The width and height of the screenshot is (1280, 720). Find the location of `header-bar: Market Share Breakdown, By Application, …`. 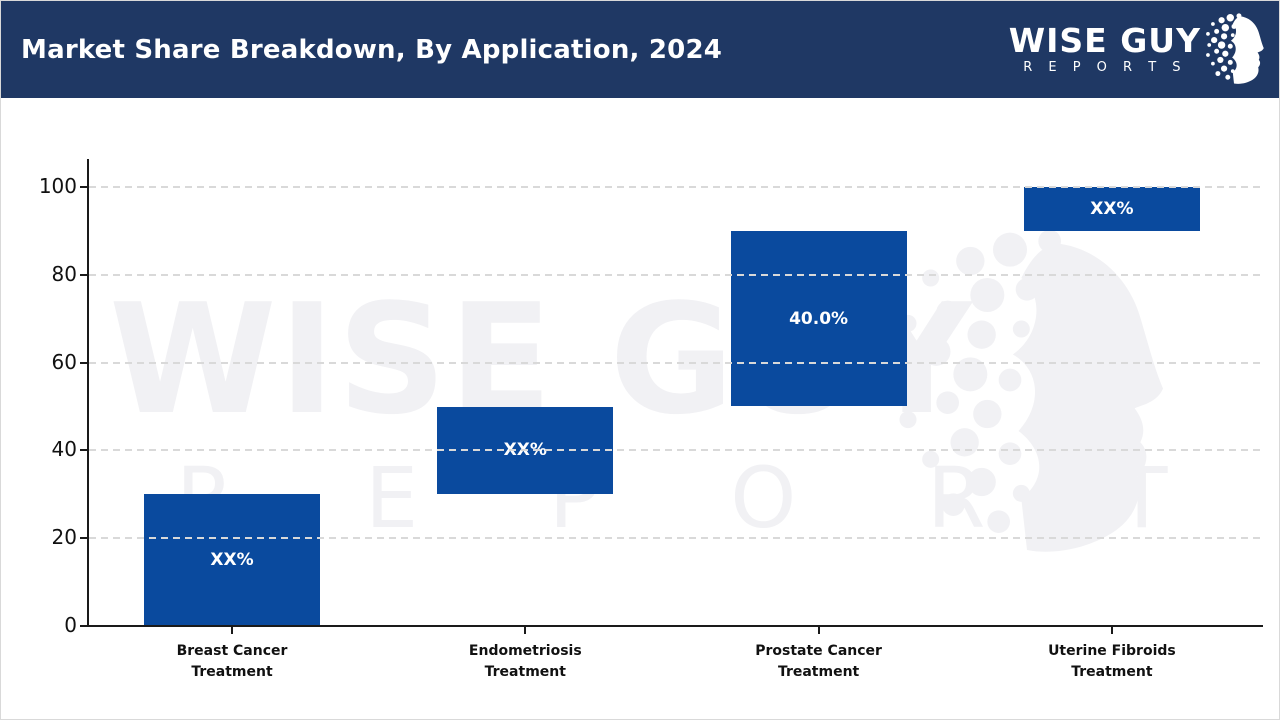

header-bar: Market Share Breakdown, By Application, … is located at coordinates (640, 49).